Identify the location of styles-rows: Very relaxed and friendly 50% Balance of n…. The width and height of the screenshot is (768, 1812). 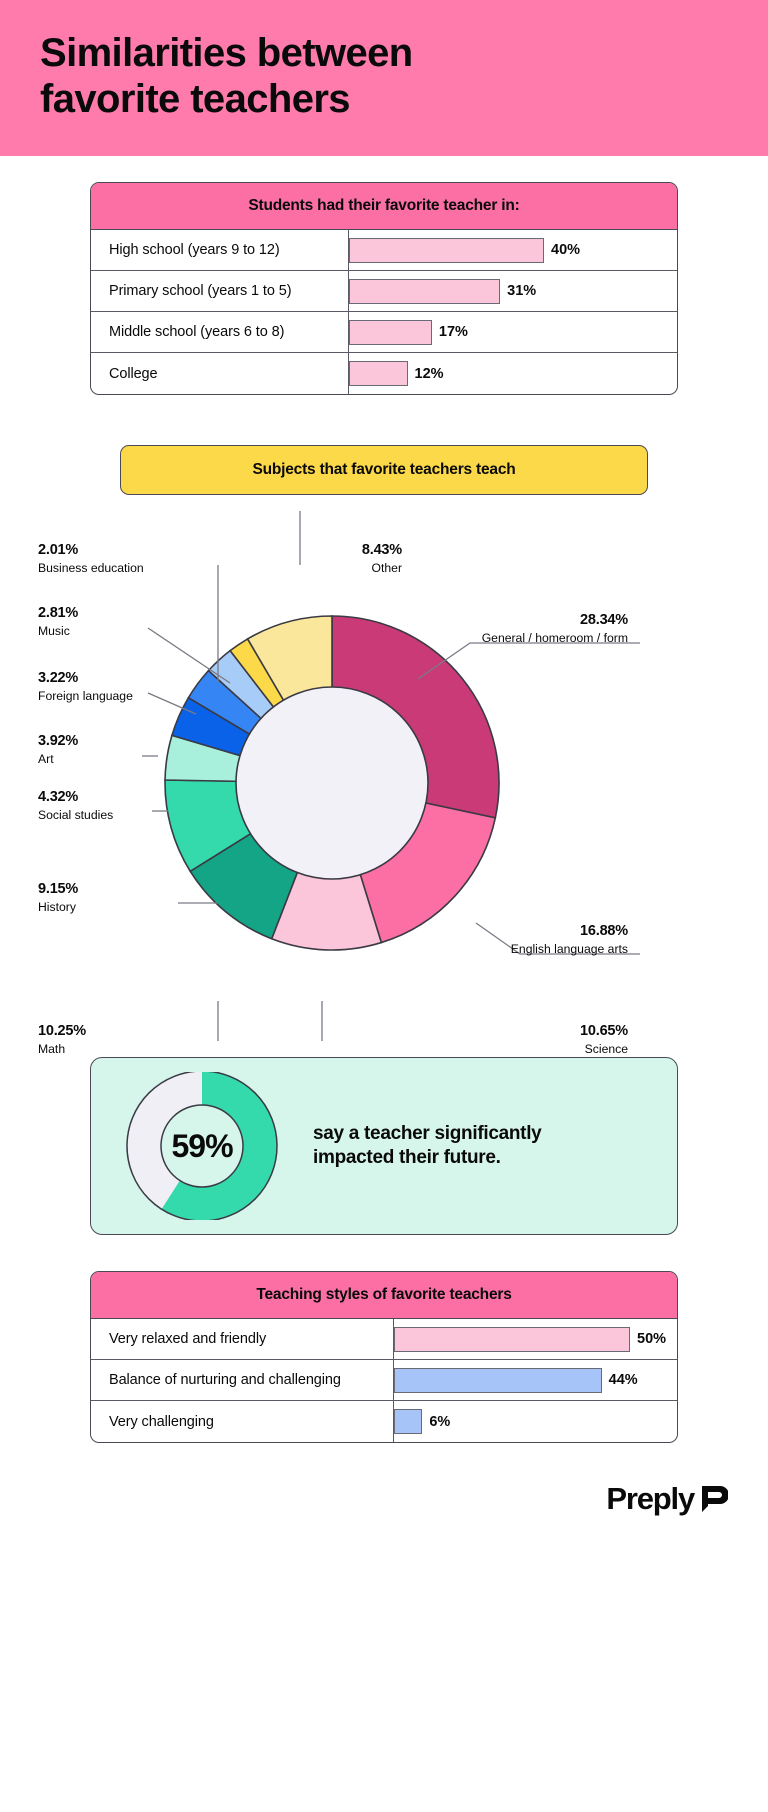
(384, 1380).